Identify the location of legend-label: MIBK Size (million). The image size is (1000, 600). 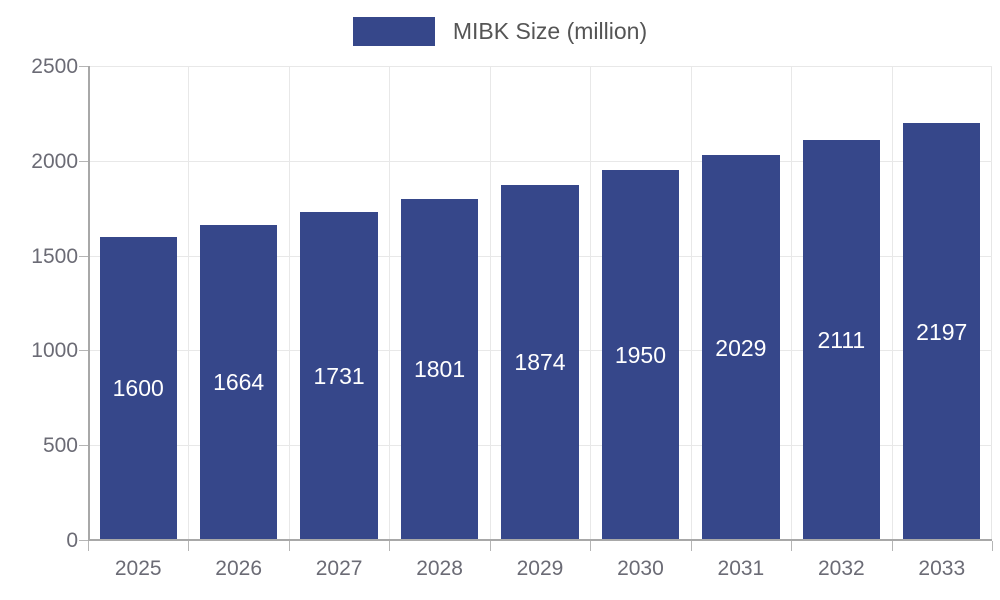
(550, 30).